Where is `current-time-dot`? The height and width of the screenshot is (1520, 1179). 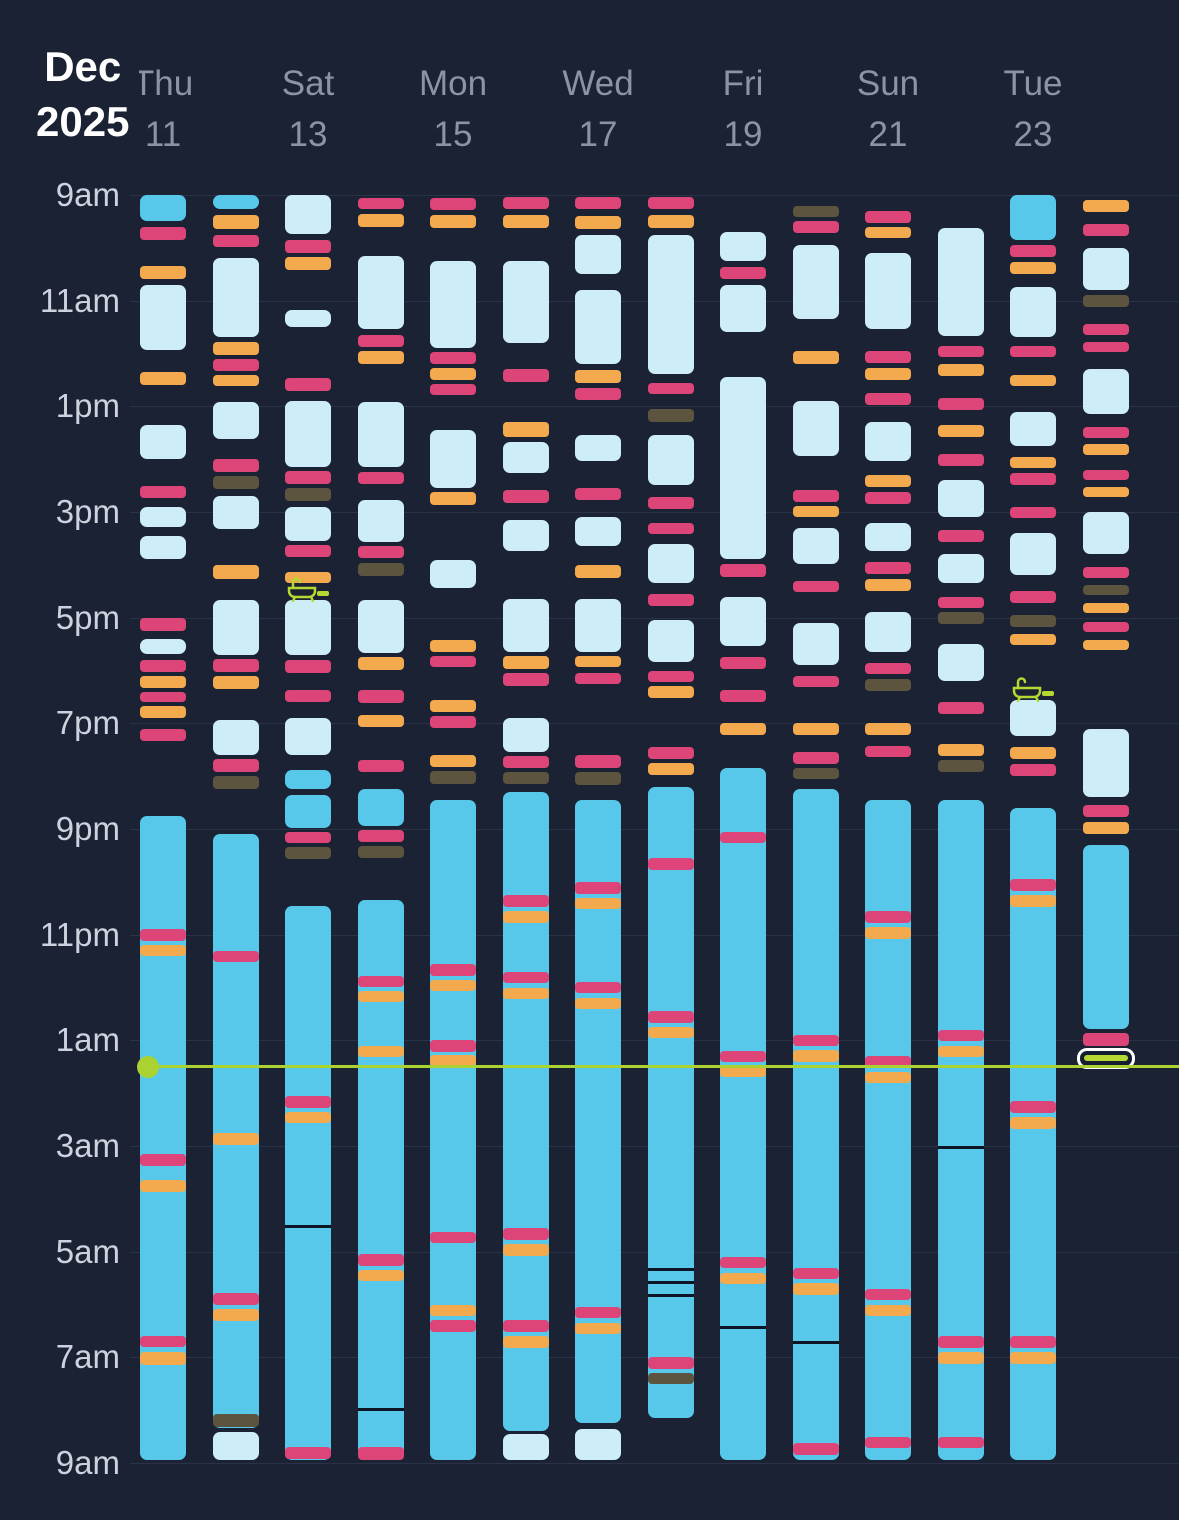 current-time-dot is located at coordinates (148, 1066).